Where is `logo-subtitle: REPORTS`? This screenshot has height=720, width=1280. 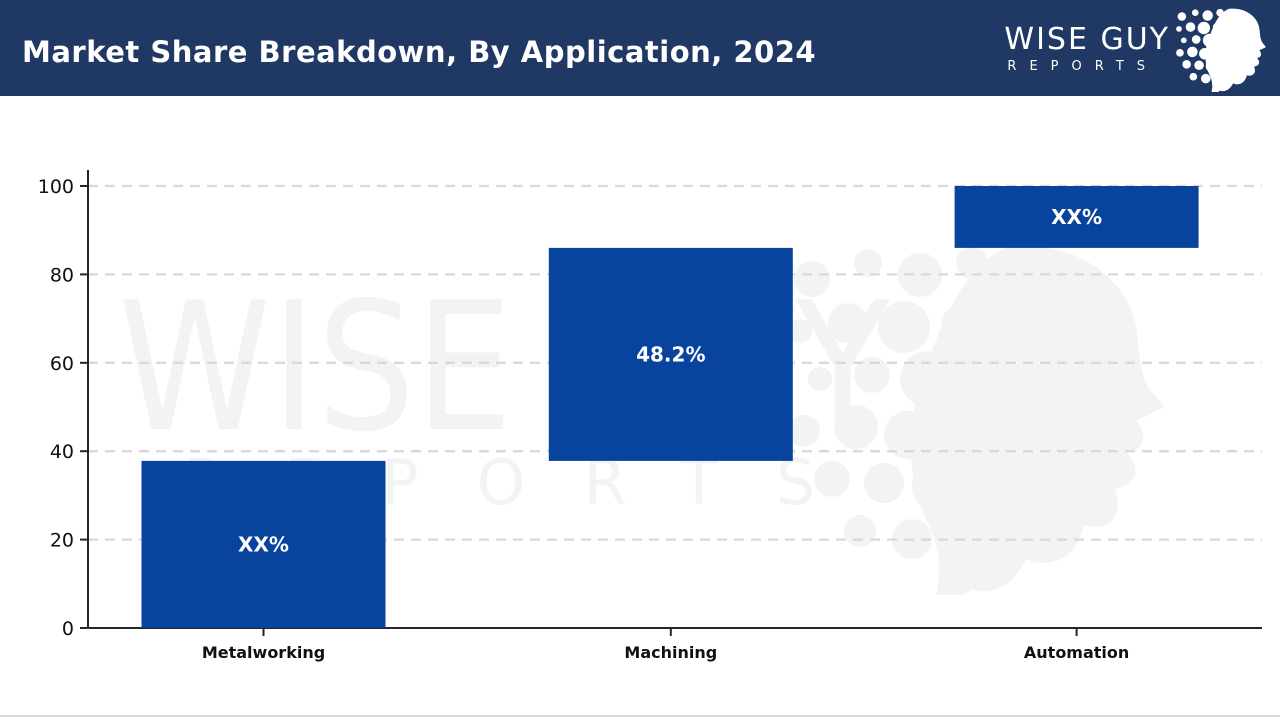
logo-subtitle: REPORTS is located at coordinates (1083, 66).